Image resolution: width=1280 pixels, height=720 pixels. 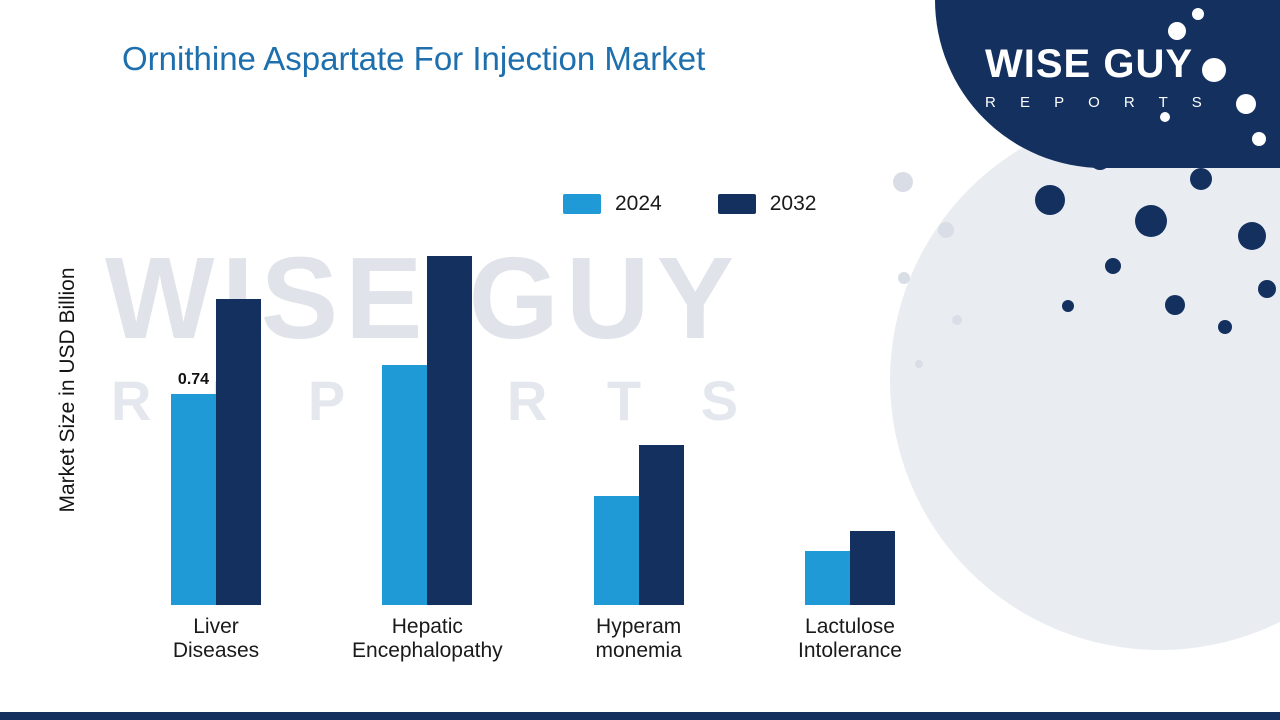 I want to click on brand-logo-wordmark: WISE GUY, so click(x=1089, y=64).